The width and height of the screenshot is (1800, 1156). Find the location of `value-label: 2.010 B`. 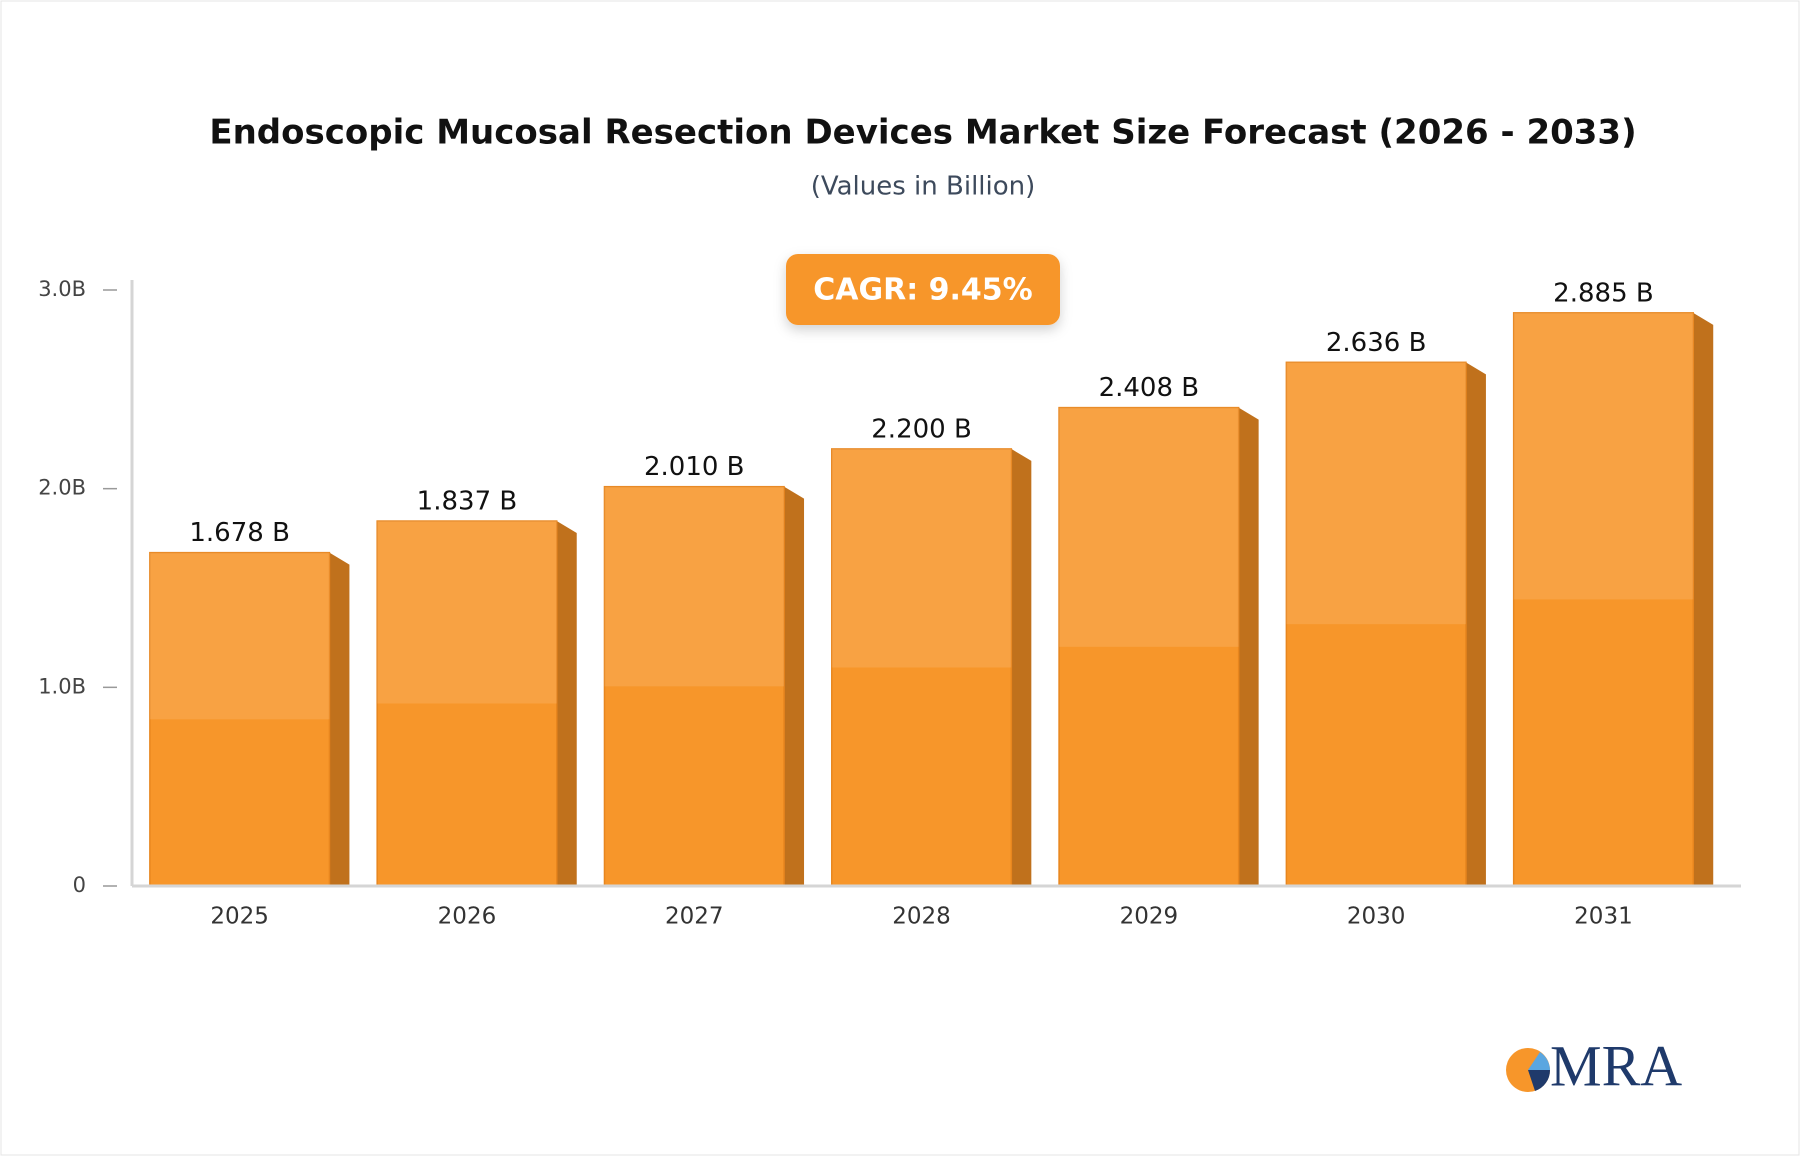

value-label: 2.010 B is located at coordinates (694, 467).